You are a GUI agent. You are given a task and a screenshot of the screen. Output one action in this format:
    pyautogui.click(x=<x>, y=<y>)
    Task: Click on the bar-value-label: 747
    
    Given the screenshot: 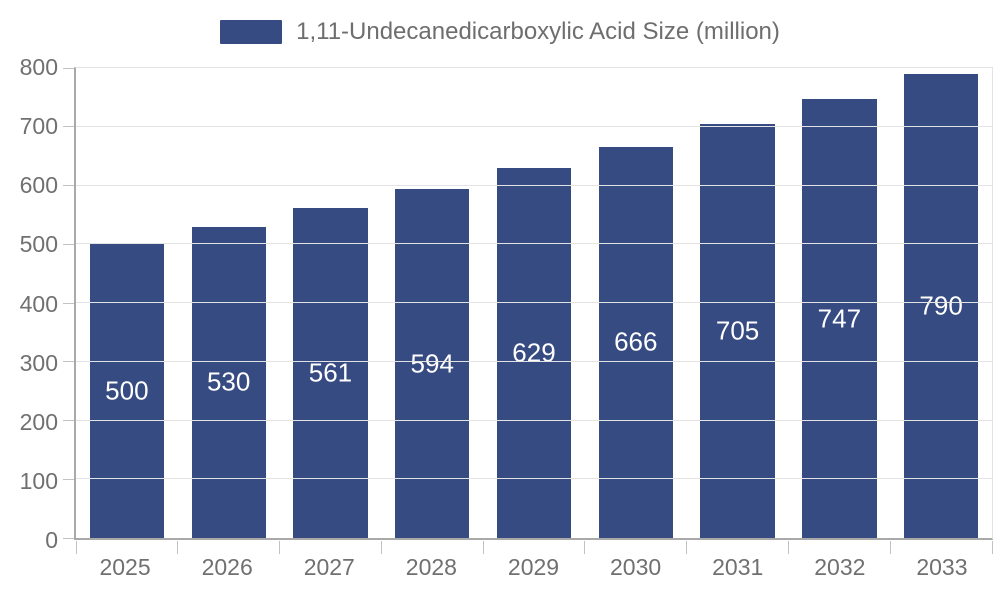 What is the action you would take?
    pyautogui.click(x=839, y=318)
    